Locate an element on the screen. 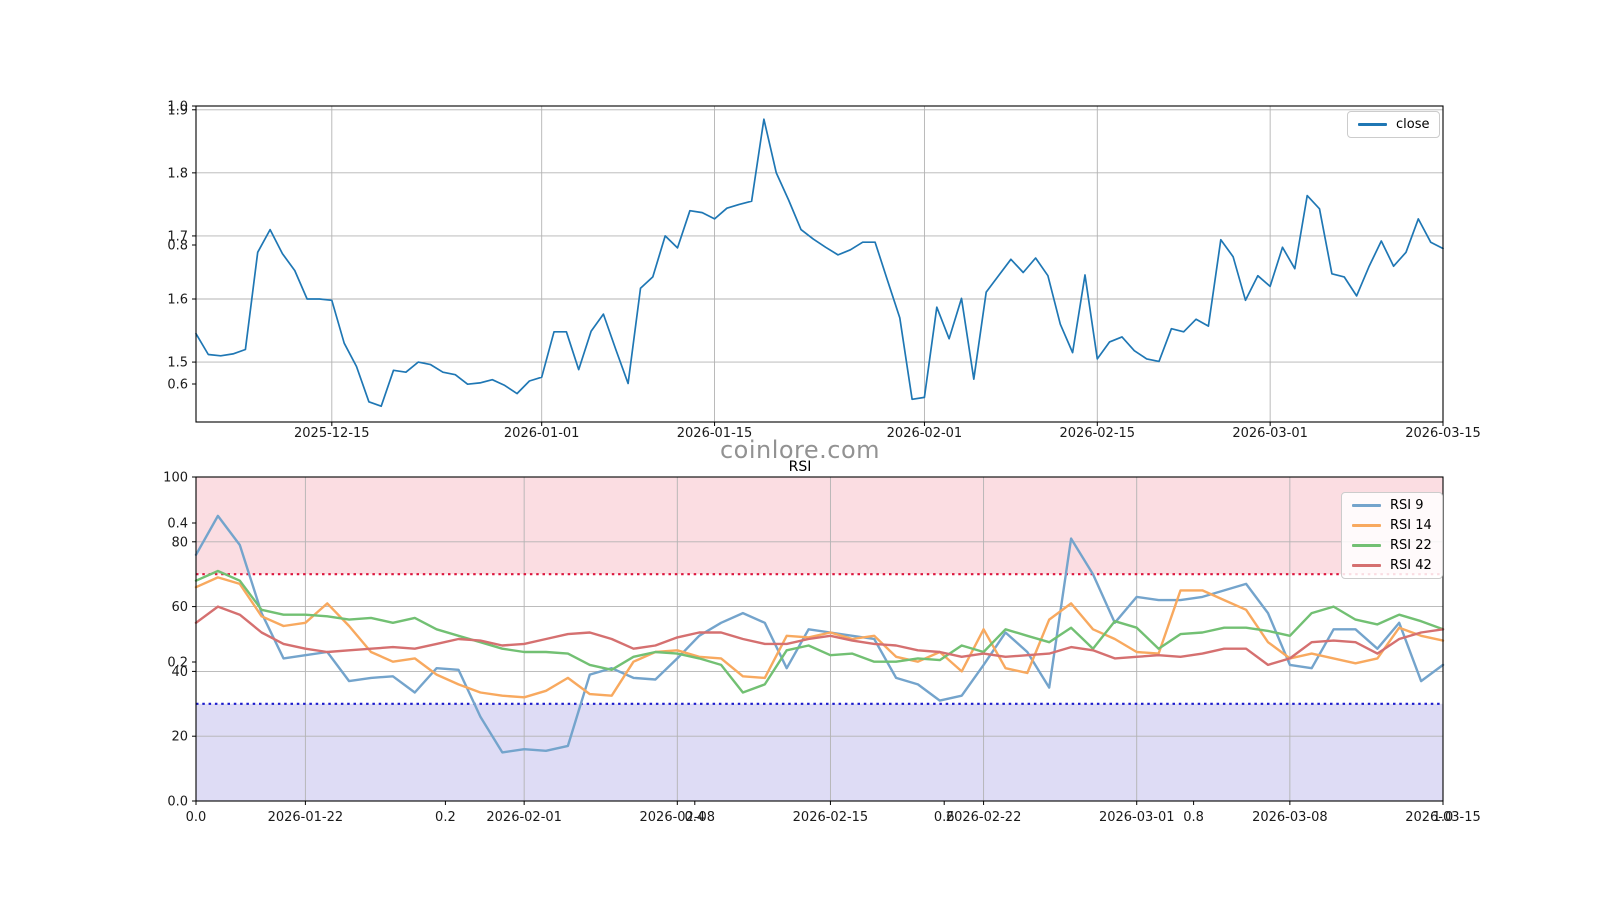  overlay-y-tick-label: 0.0 is located at coordinates (177, 802).